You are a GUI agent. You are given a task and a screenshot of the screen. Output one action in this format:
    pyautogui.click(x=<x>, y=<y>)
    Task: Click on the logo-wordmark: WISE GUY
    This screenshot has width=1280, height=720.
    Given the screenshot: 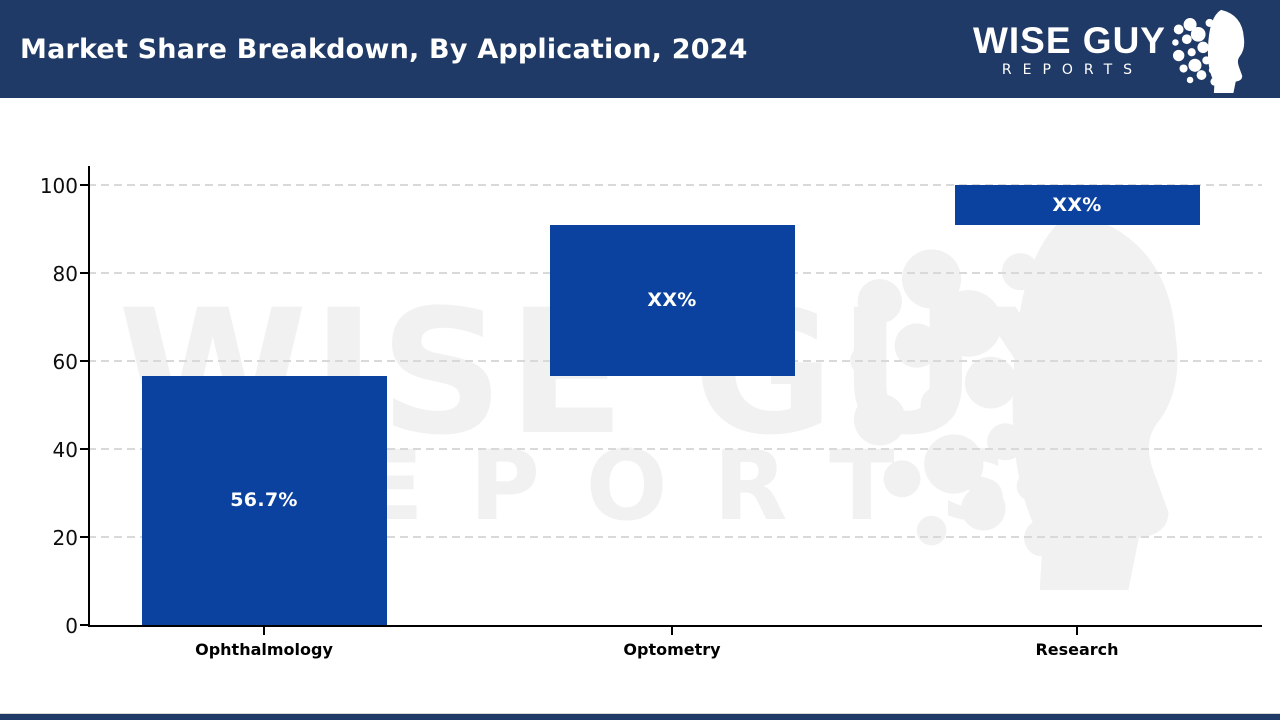 What is the action you would take?
    pyautogui.click(x=1069, y=40)
    